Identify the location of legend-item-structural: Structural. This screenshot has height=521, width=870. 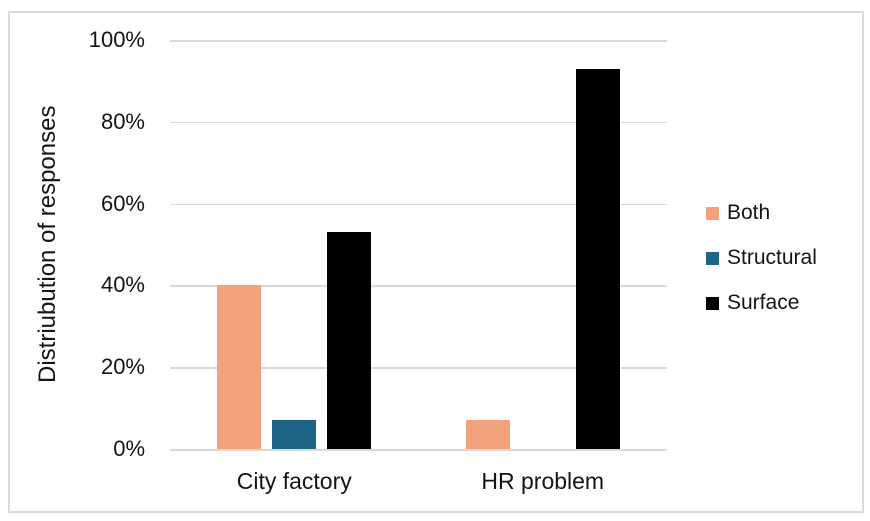
(761, 258).